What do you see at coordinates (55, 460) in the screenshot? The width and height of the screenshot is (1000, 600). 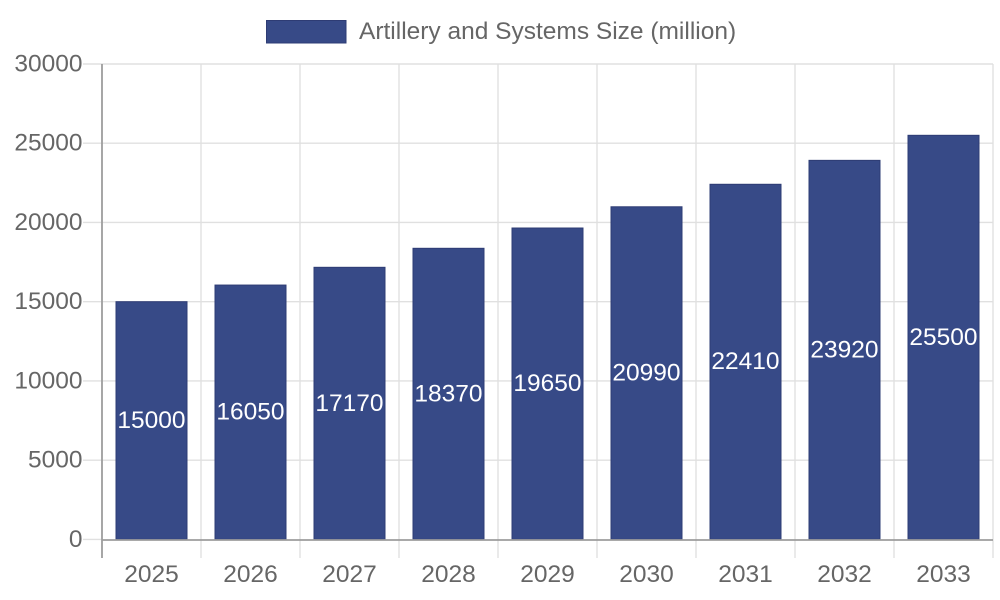 I see `svg-text: 5000` at bounding box center [55, 460].